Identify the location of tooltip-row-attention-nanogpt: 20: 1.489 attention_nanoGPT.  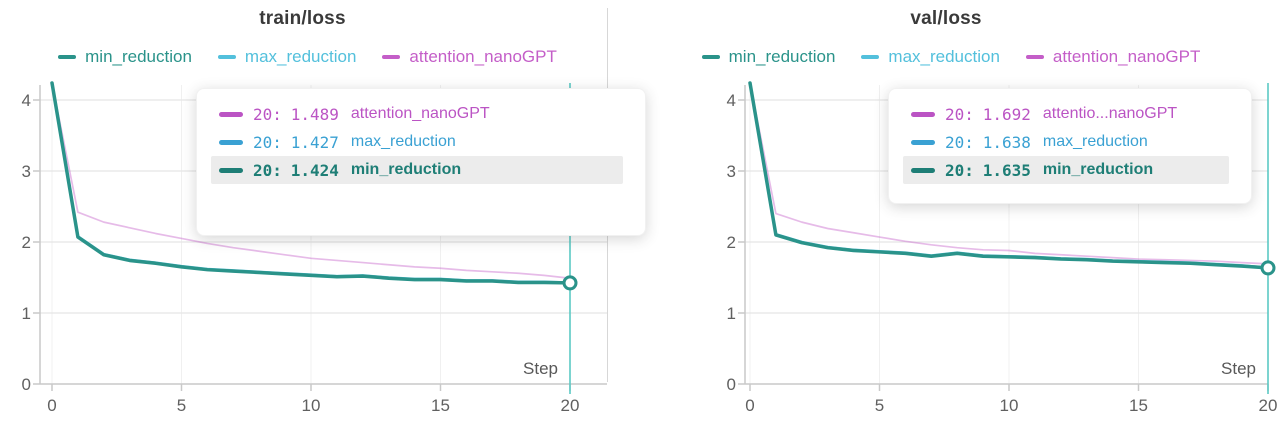
(417, 114).